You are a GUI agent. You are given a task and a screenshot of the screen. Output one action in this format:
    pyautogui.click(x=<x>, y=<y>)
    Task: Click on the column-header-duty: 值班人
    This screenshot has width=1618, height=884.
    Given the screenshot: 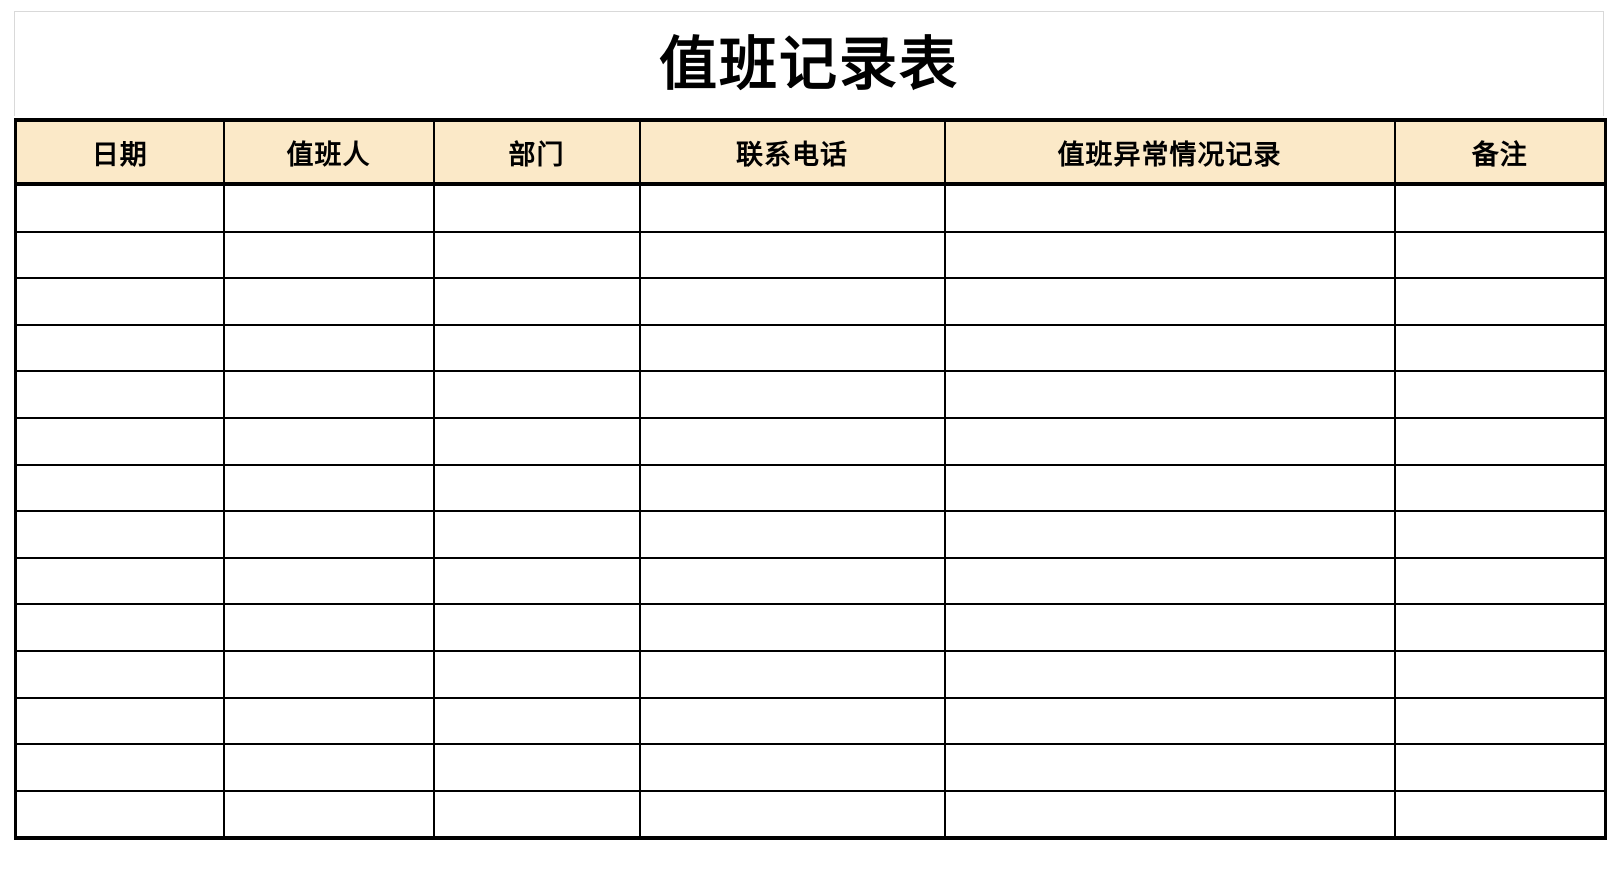 What is the action you would take?
    pyautogui.click(x=328, y=152)
    